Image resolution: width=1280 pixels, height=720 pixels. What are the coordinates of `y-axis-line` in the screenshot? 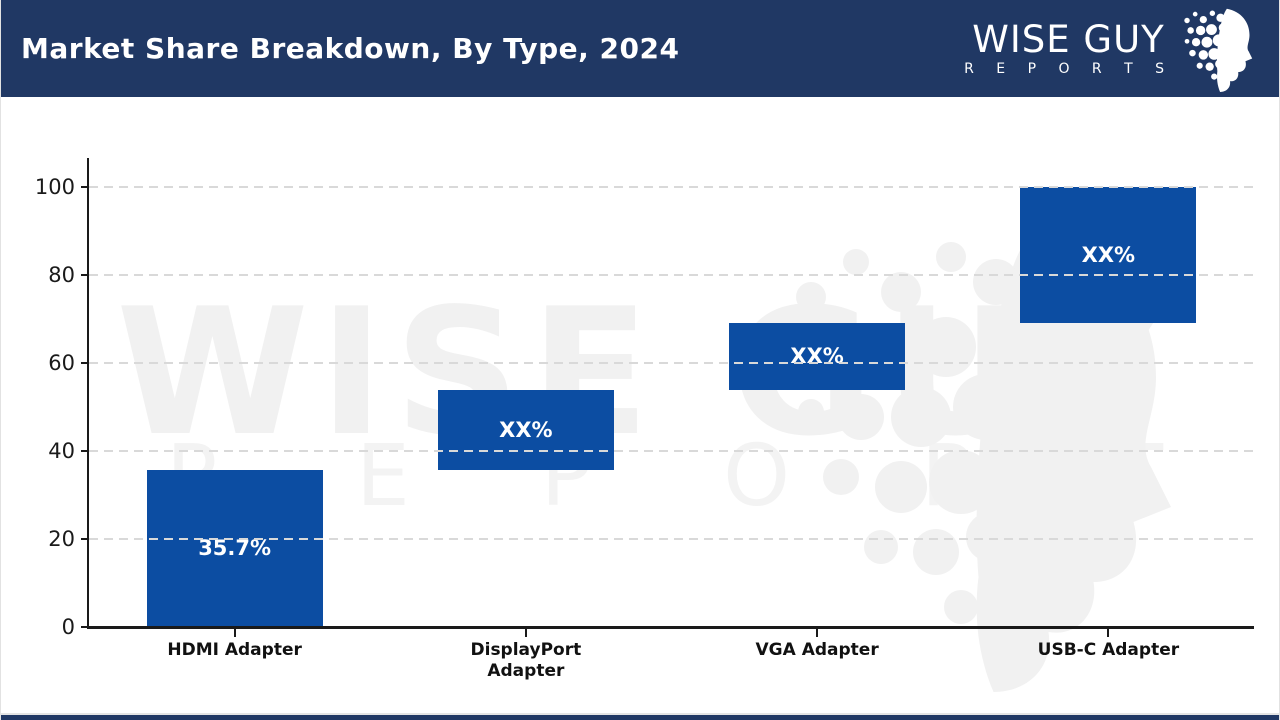 It's located at (88, 393).